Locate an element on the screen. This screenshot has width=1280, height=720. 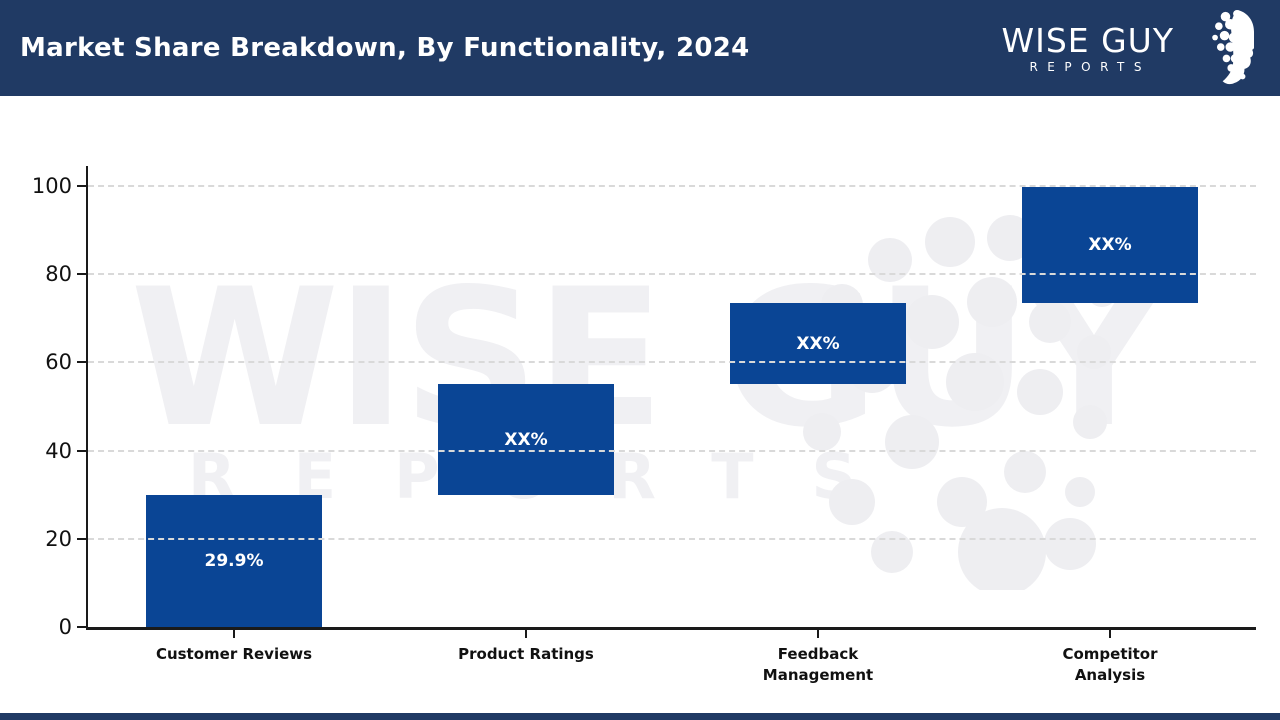
x-category-label: Customer Reviews is located at coordinates (234, 654).